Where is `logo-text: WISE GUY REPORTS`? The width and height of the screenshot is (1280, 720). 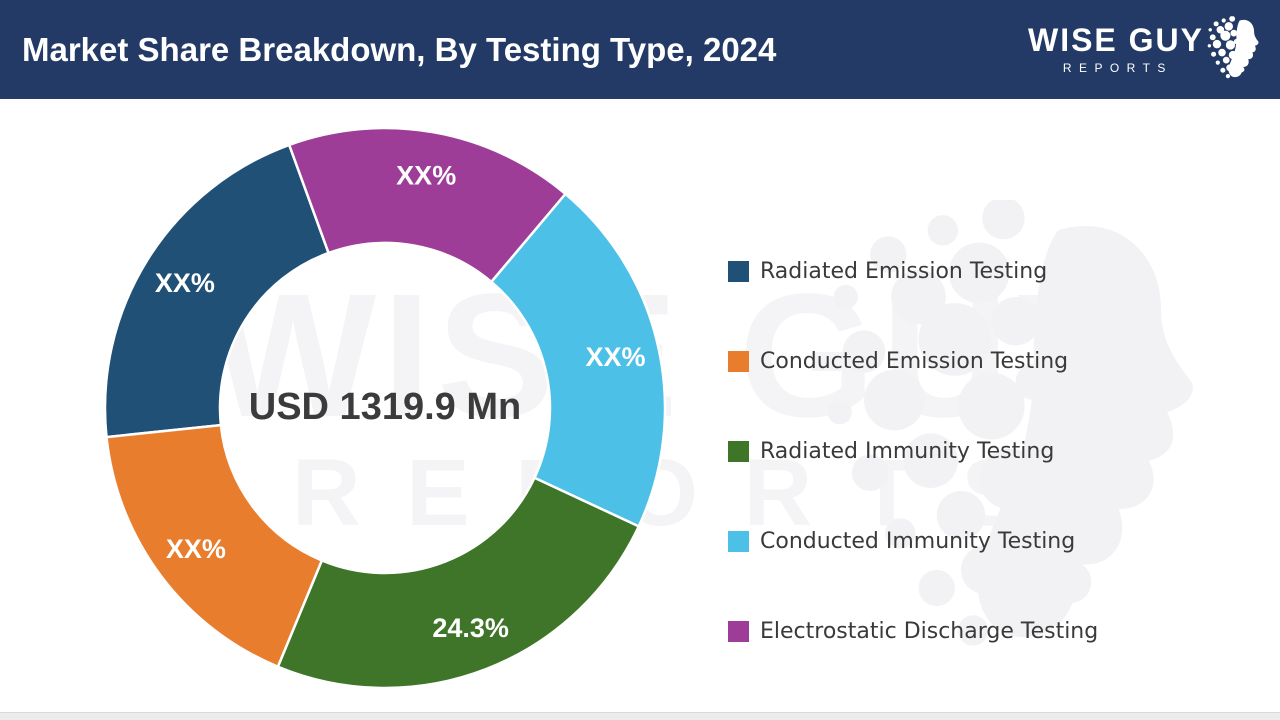 logo-text: WISE GUY REPORTS is located at coordinates (1116, 49).